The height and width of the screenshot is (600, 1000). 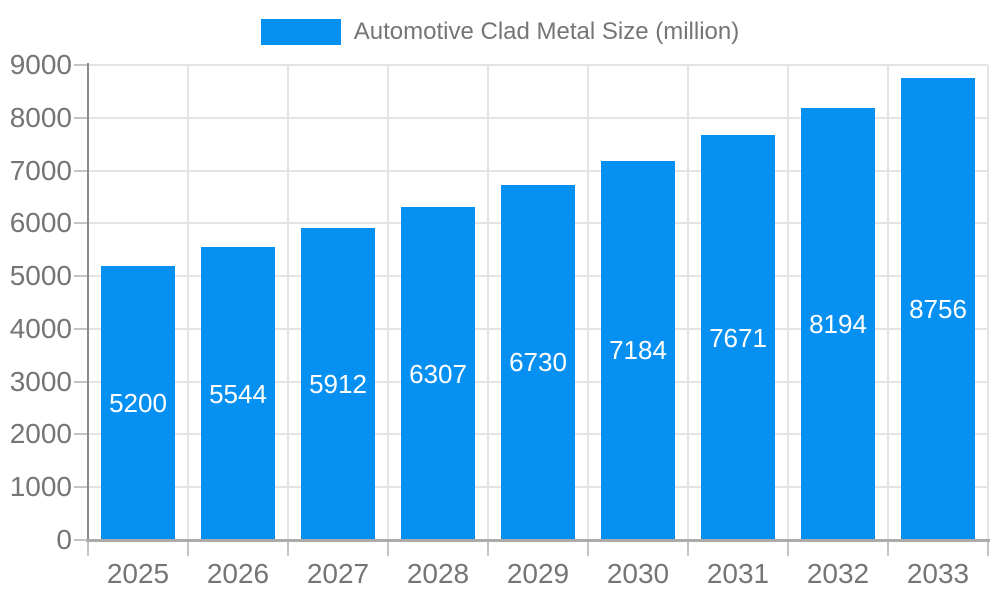 I want to click on y-axis-tick-label: 7000, so click(x=40, y=170).